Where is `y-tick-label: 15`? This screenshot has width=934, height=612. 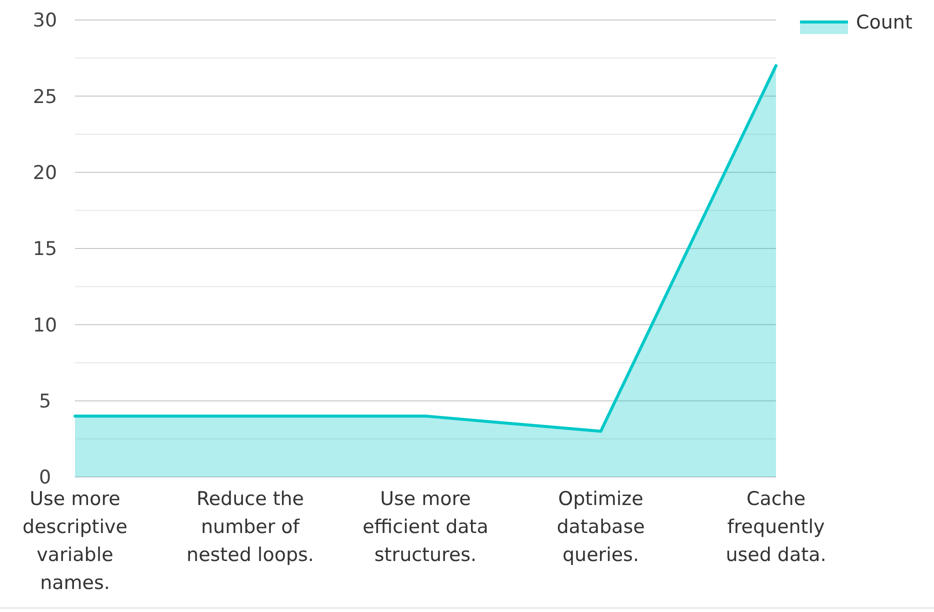
y-tick-label: 15 is located at coordinates (45, 249).